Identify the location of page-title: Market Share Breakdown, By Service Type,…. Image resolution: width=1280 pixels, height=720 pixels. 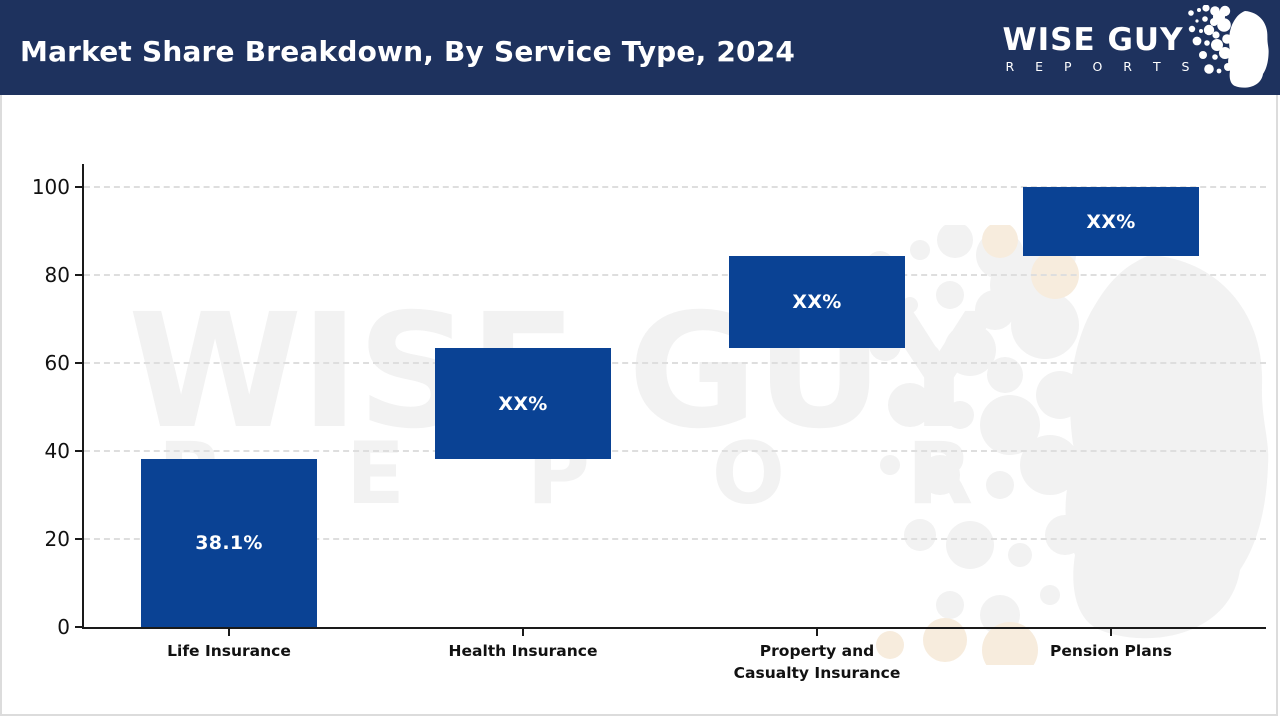
(408, 51).